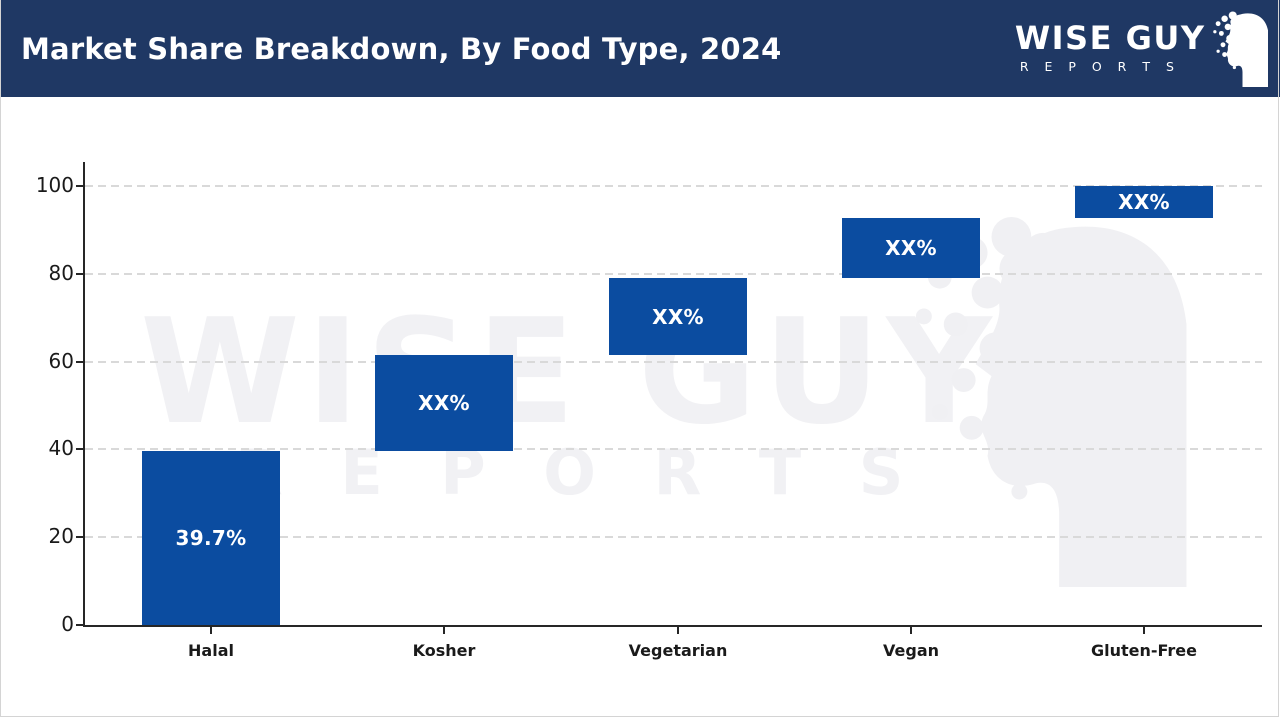  What do you see at coordinates (1051, 401) in the screenshot?
I see `watermark-face` at bounding box center [1051, 401].